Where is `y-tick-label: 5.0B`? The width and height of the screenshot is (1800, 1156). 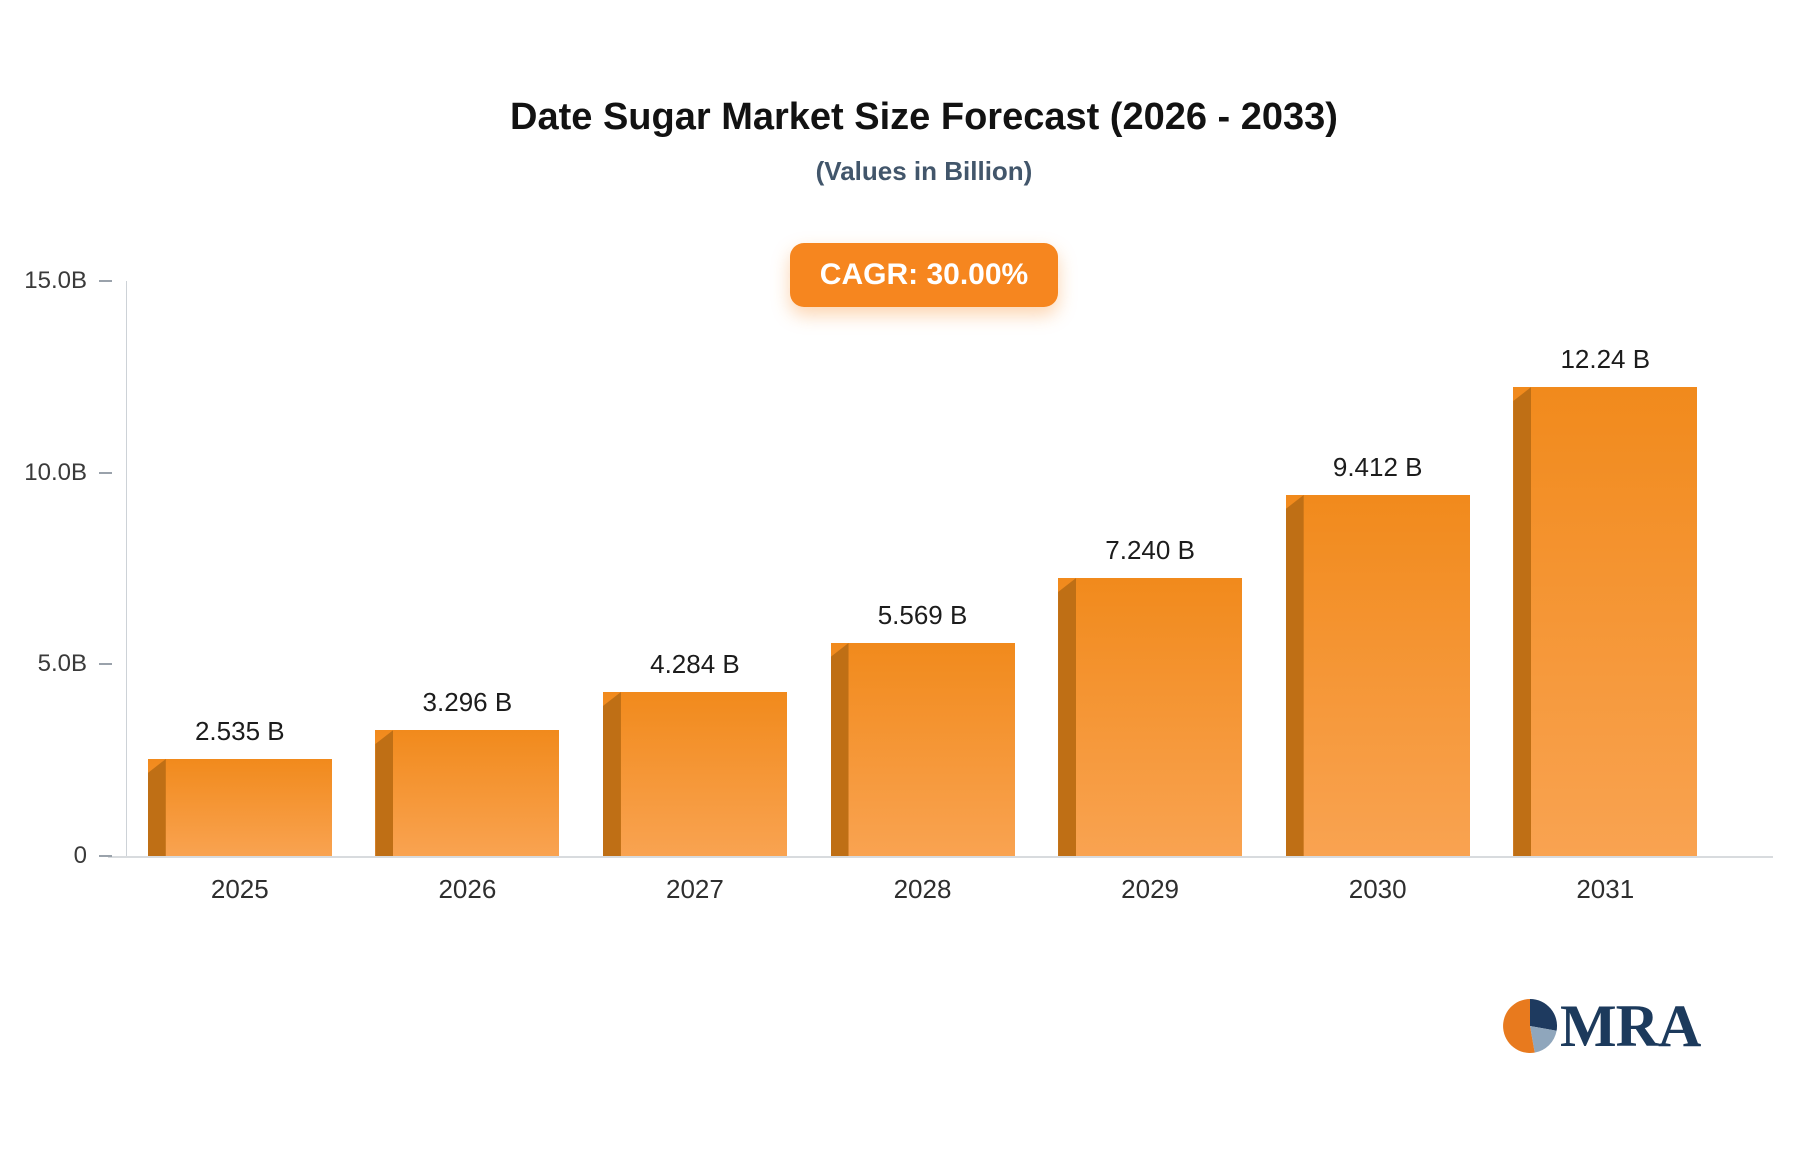 y-tick-label: 5.0B is located at coordinates (62, 663).